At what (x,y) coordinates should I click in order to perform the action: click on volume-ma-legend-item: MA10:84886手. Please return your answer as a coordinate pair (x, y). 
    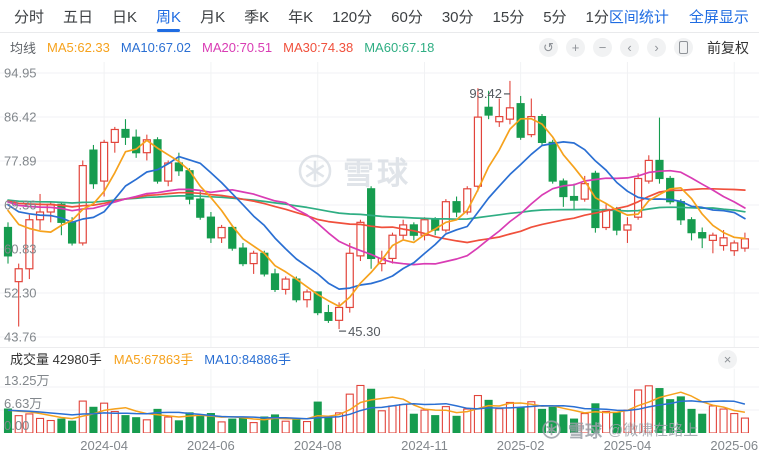
    Looking at the image, I should click on (248, 359).